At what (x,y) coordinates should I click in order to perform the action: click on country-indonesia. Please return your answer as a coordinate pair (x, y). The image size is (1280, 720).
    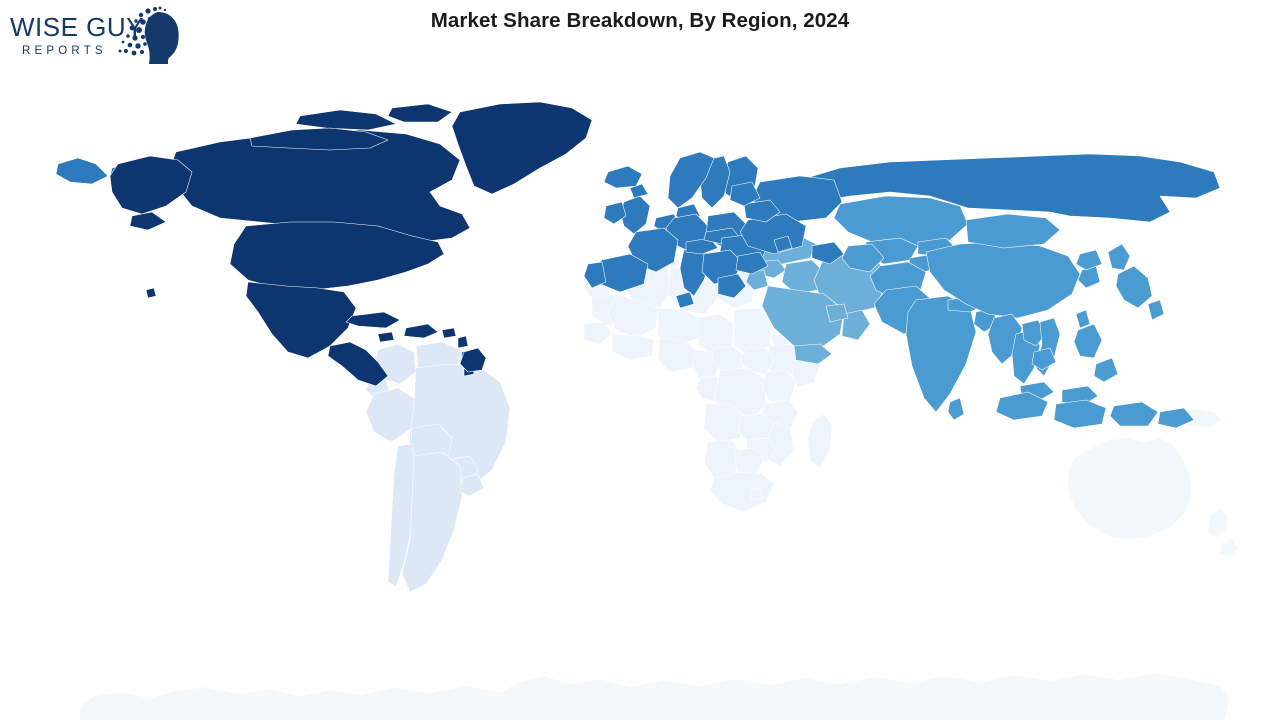
    Looking at the image, I should click on (1095, 410).